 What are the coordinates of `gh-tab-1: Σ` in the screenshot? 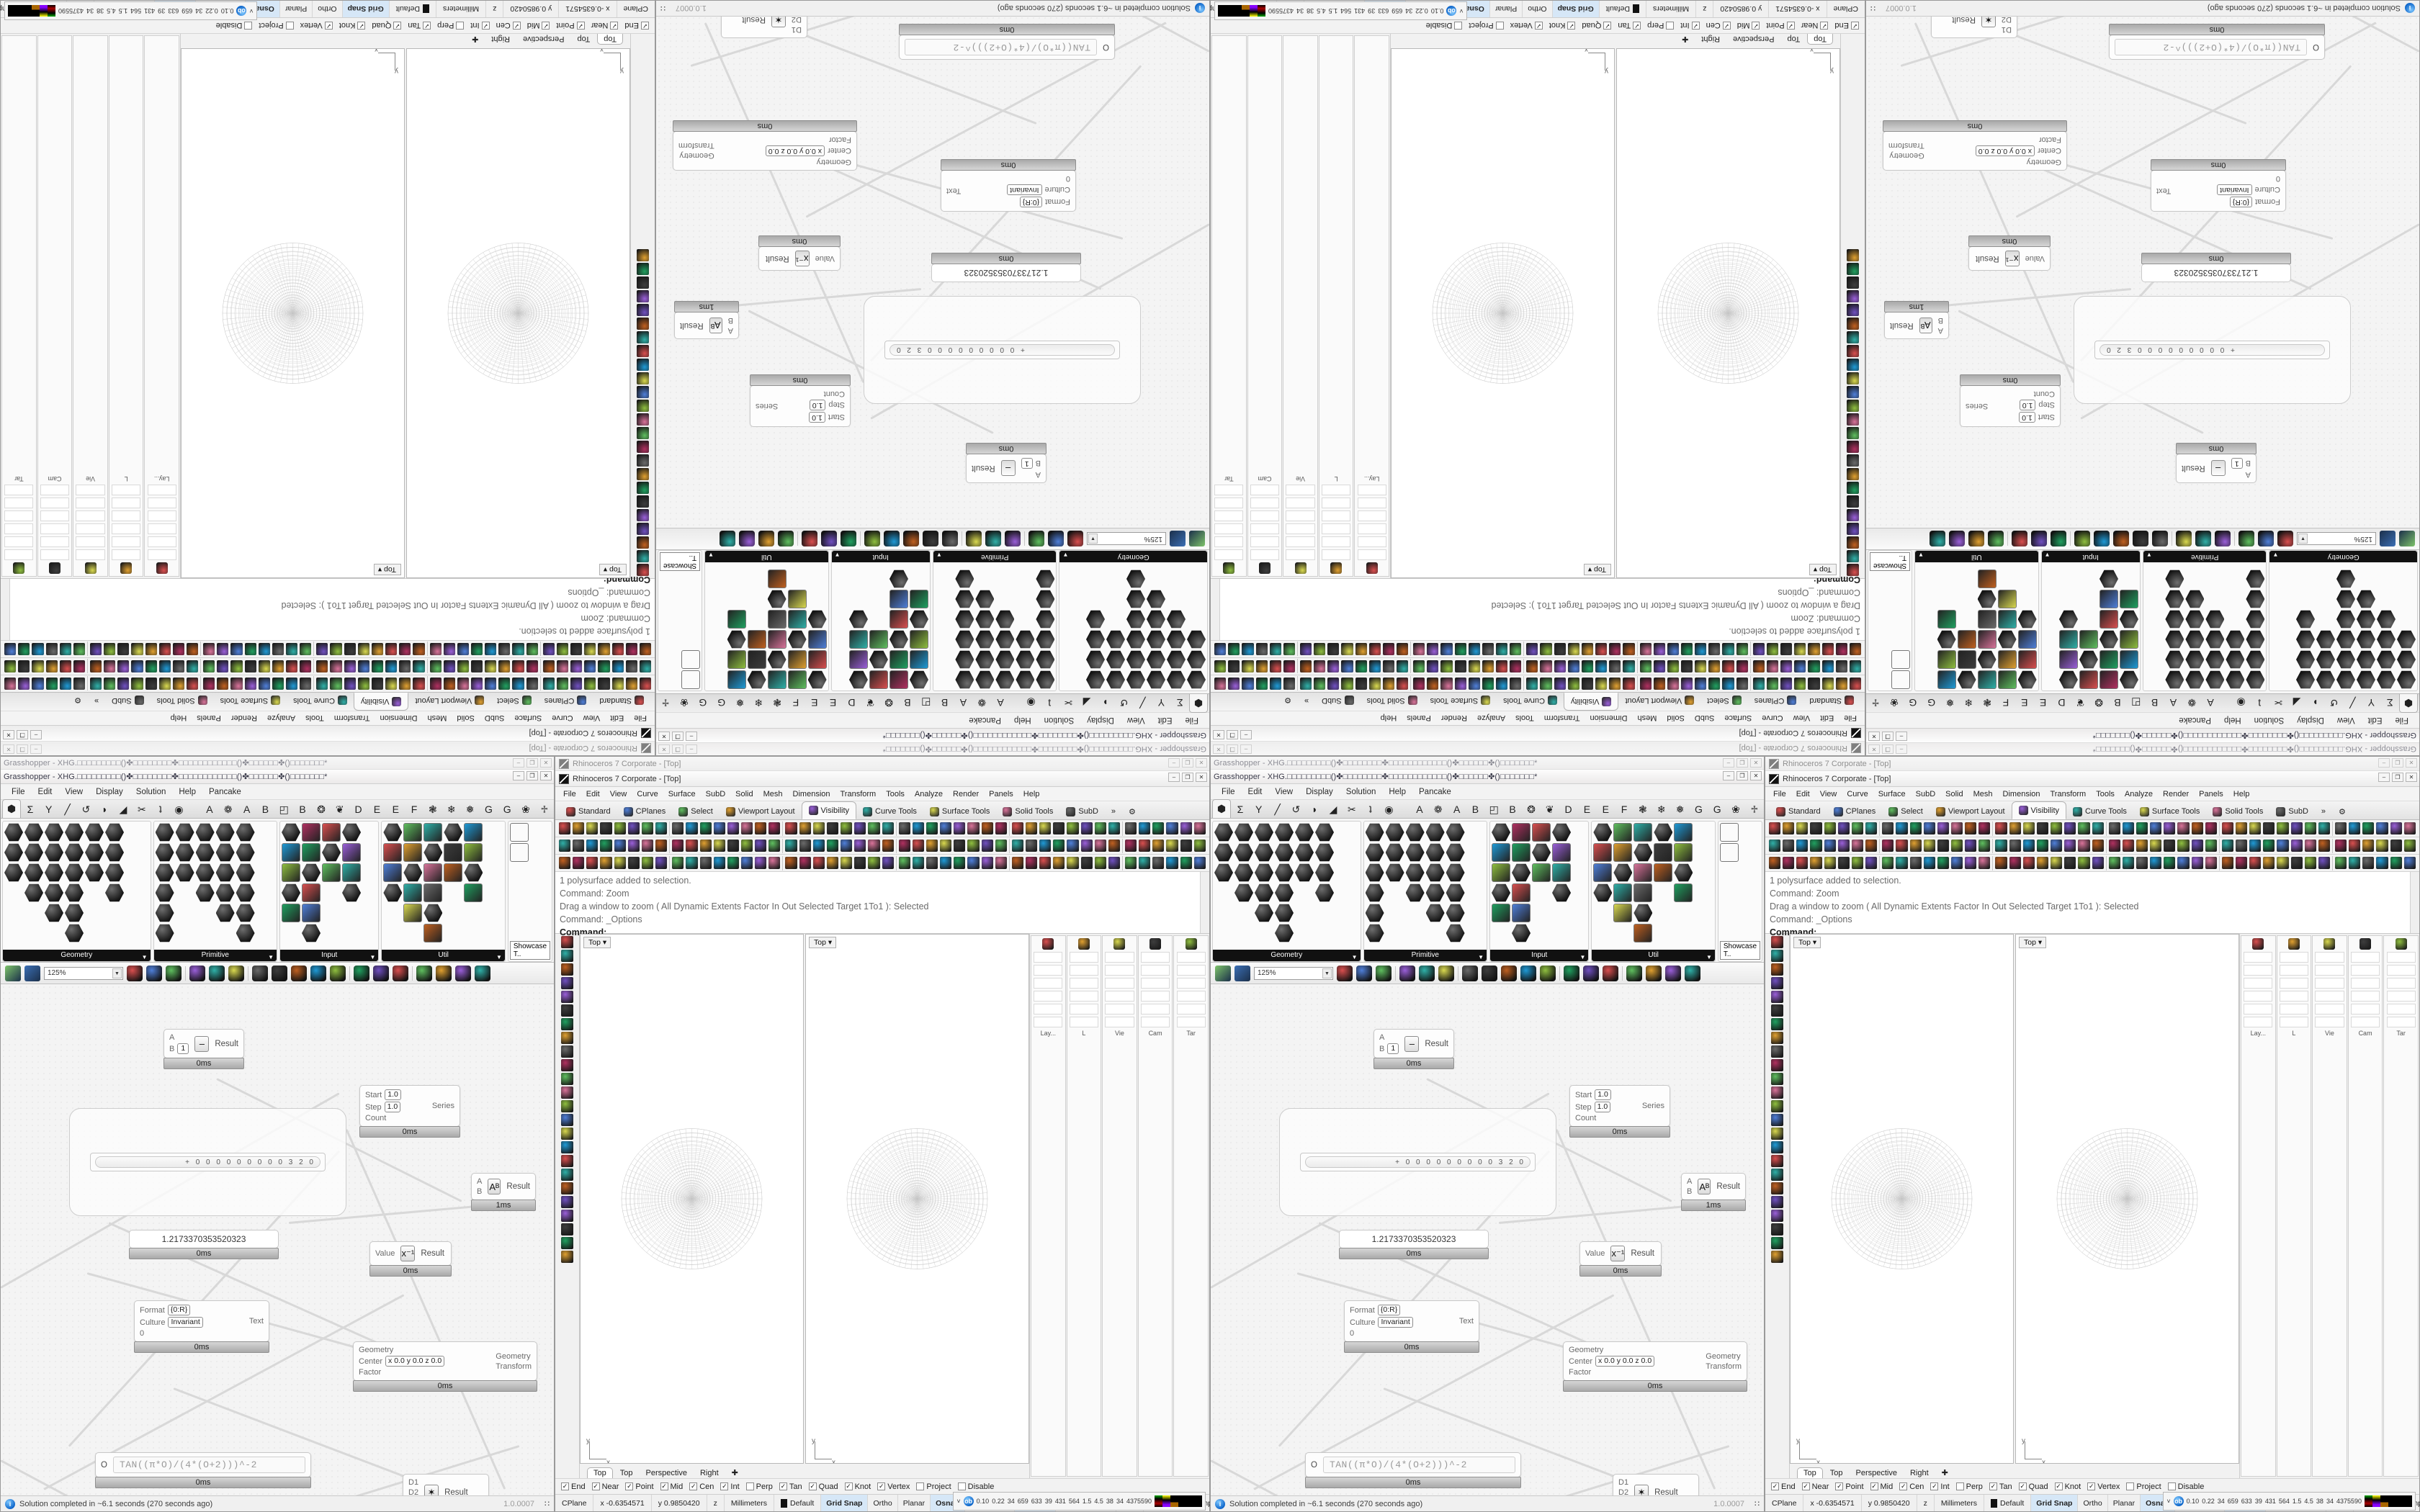 It's located at (1179, 702).